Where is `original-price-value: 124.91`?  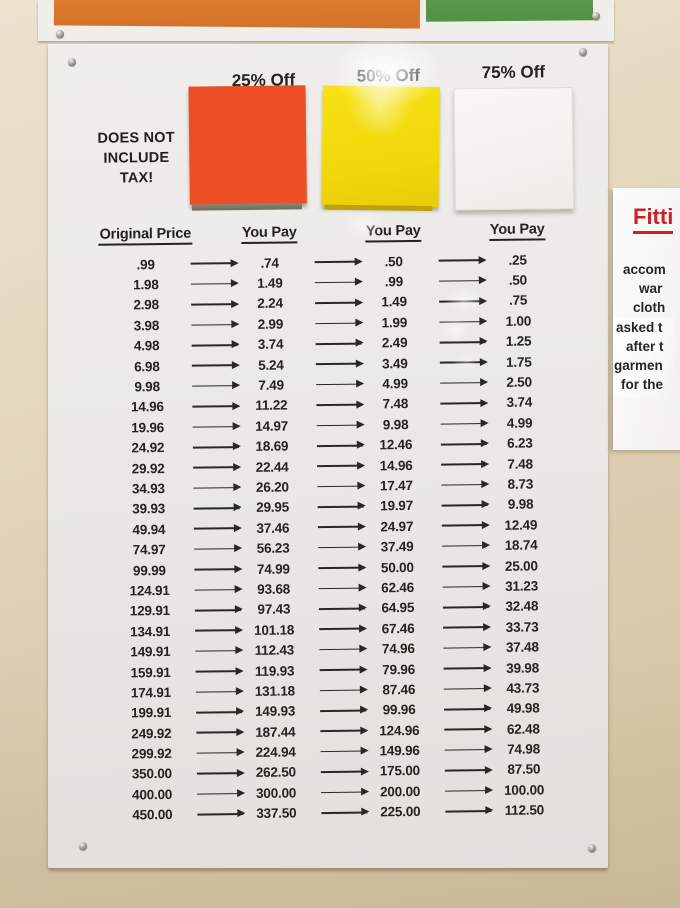 original-price-value: 124.91 is located at coordinates (149, 590).